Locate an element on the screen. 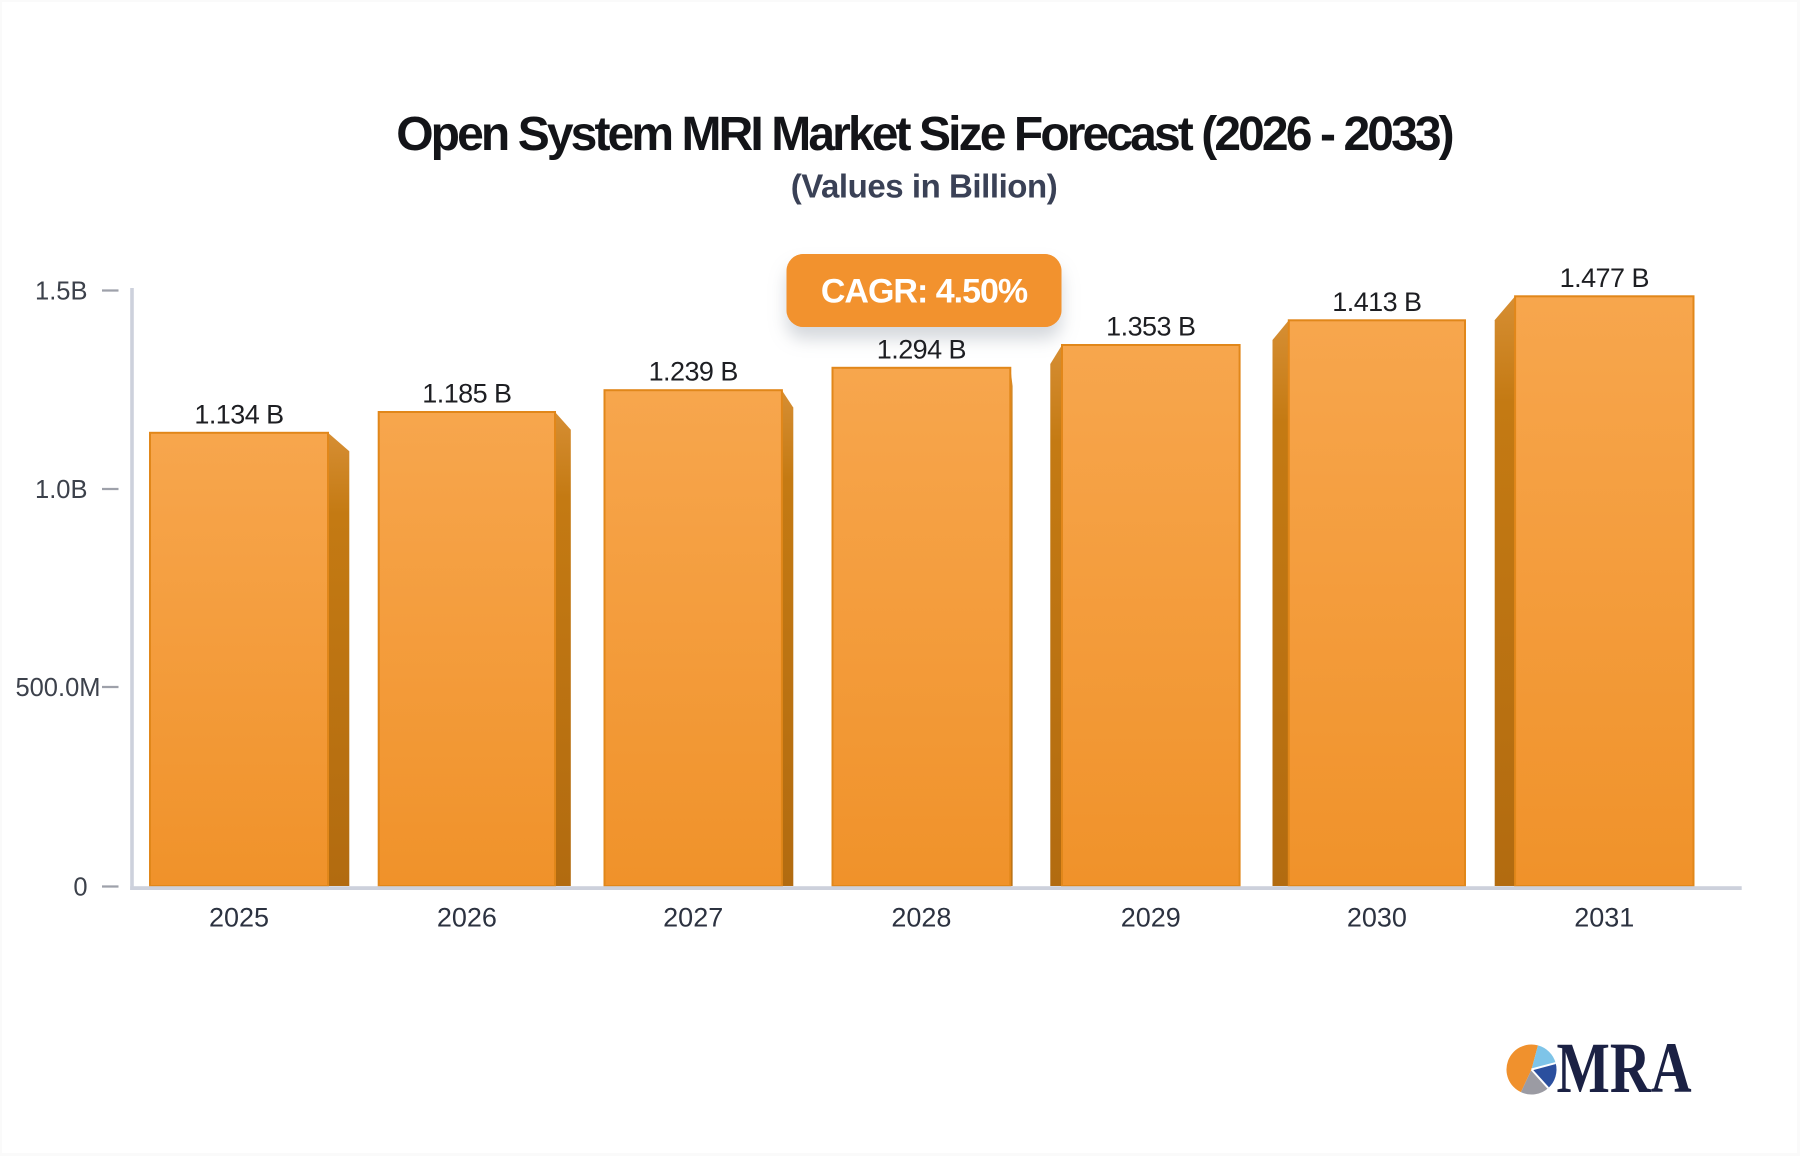 The image size is (1800, 1156). svg-text: 0 is located at coordinates (80, 887).